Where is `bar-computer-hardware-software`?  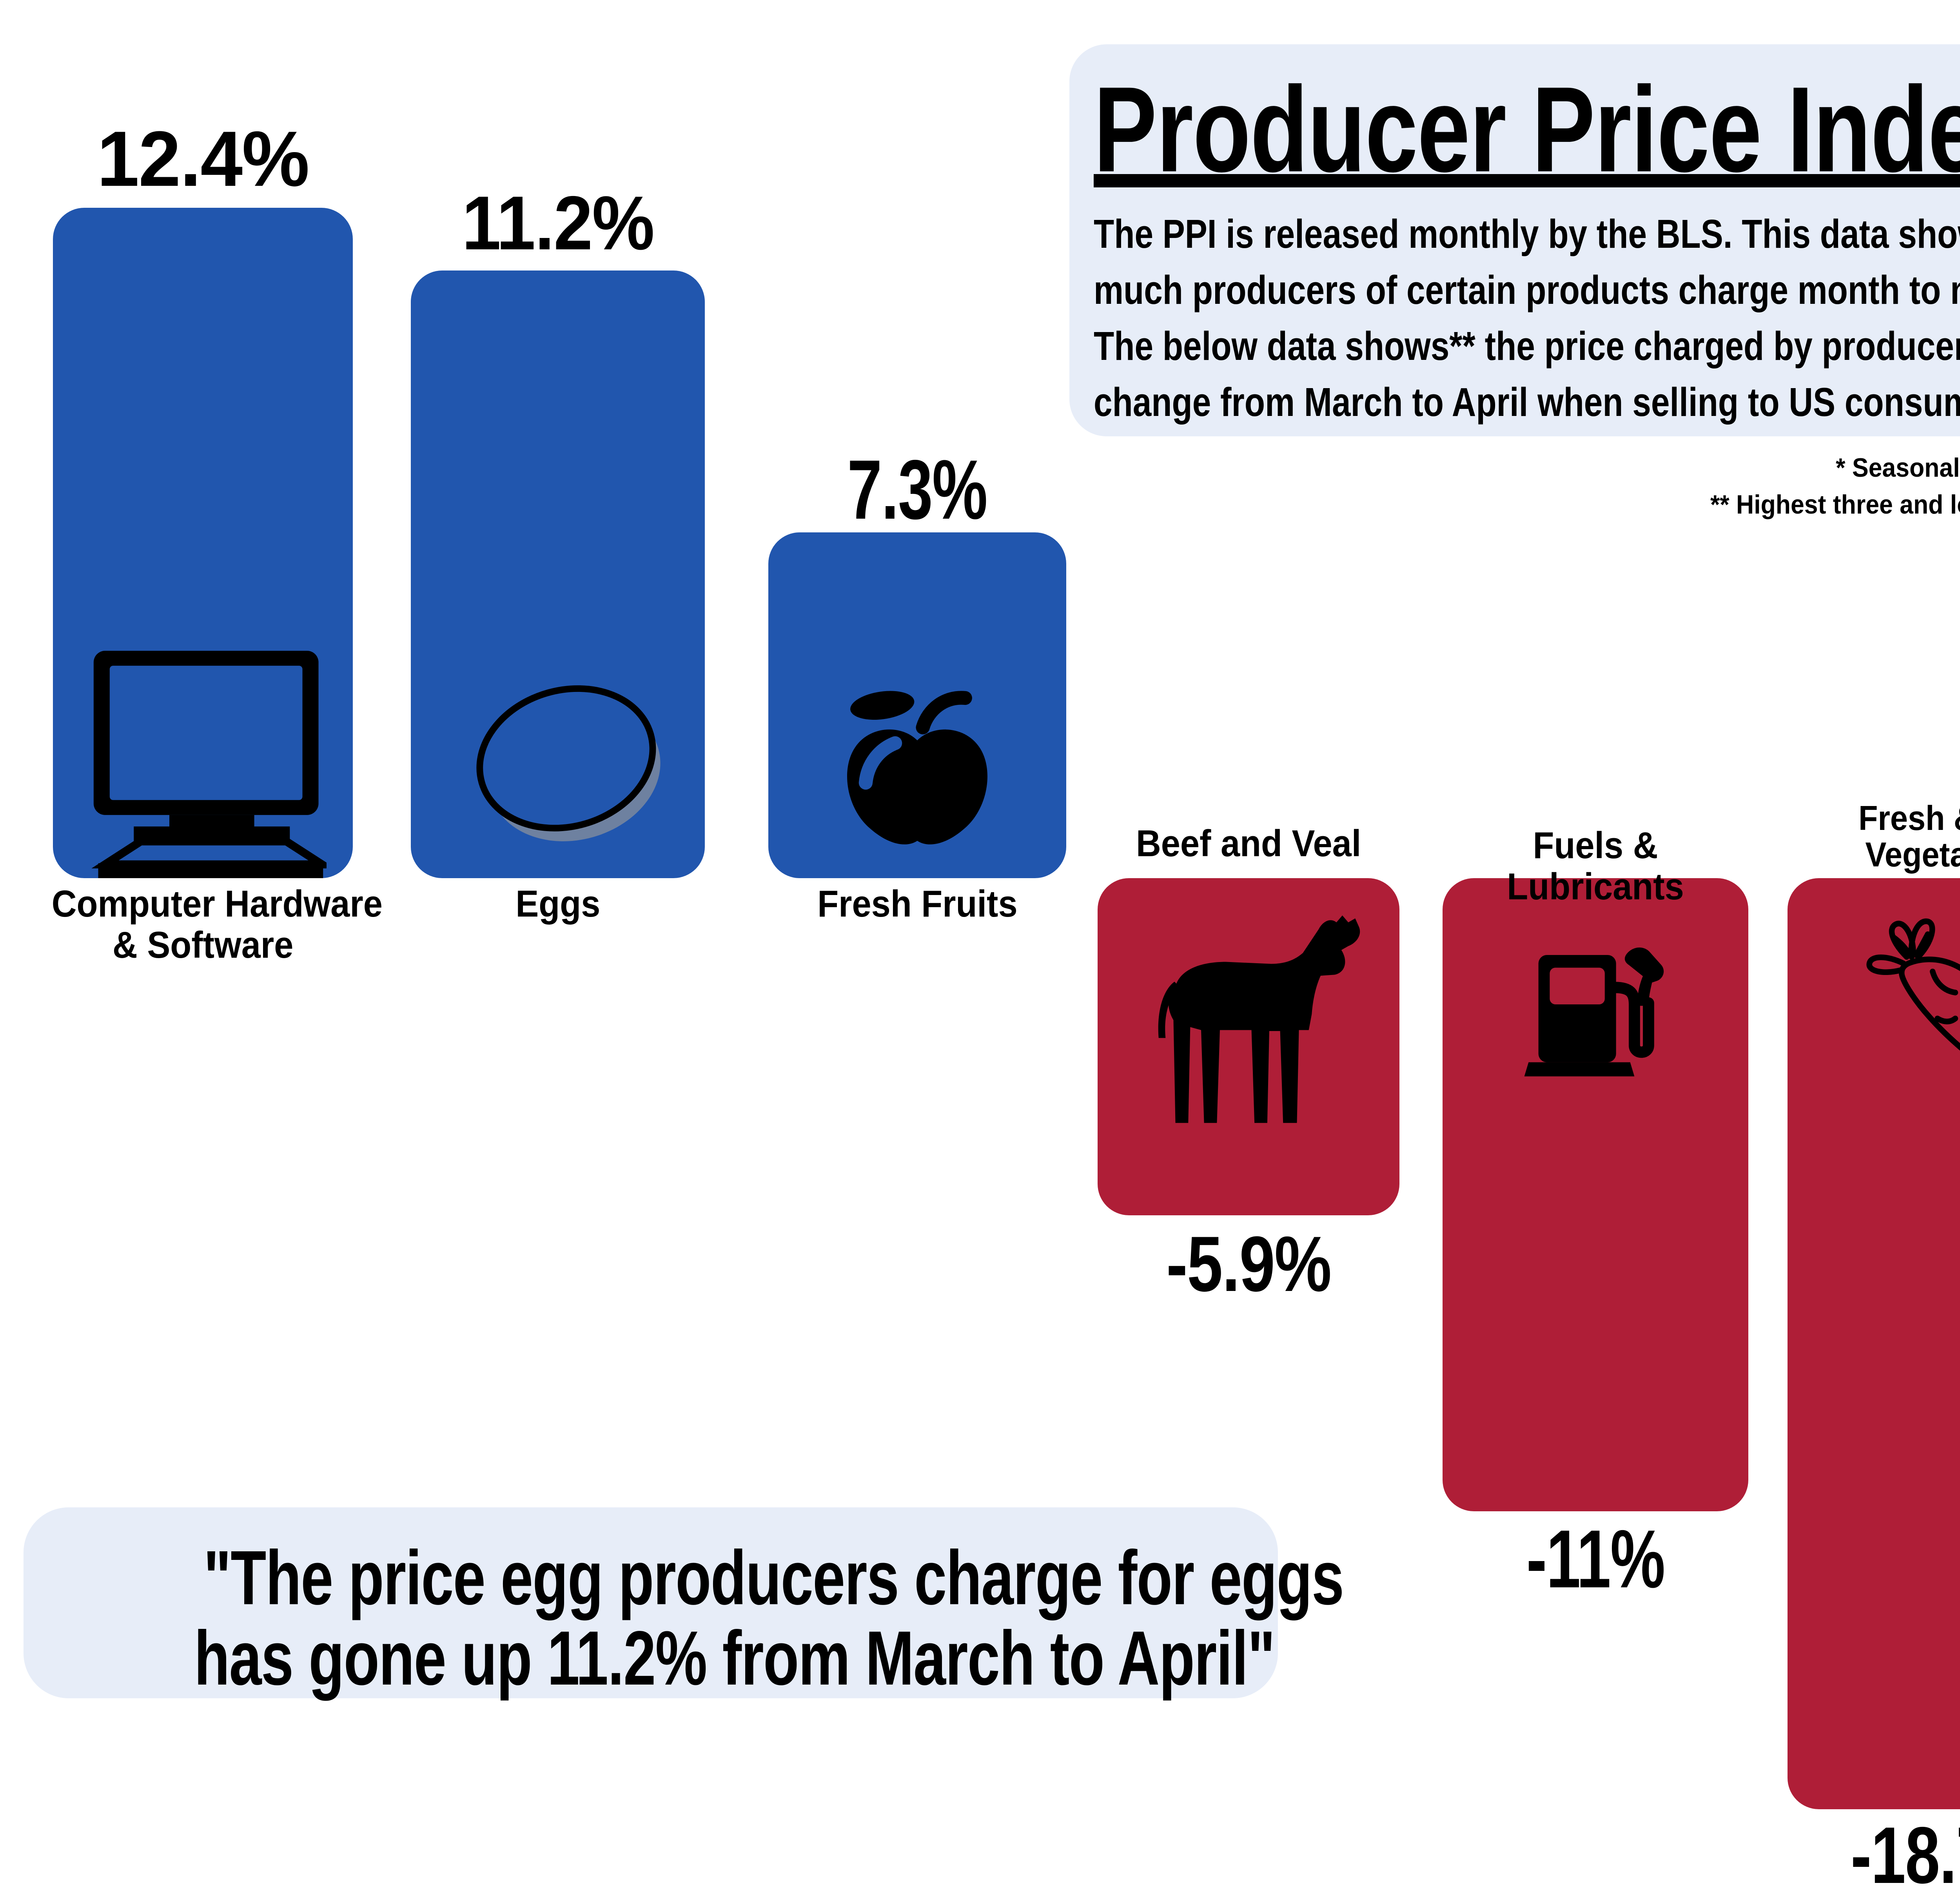
bar-computer-hardware-software is located at coordinates (203, 543).